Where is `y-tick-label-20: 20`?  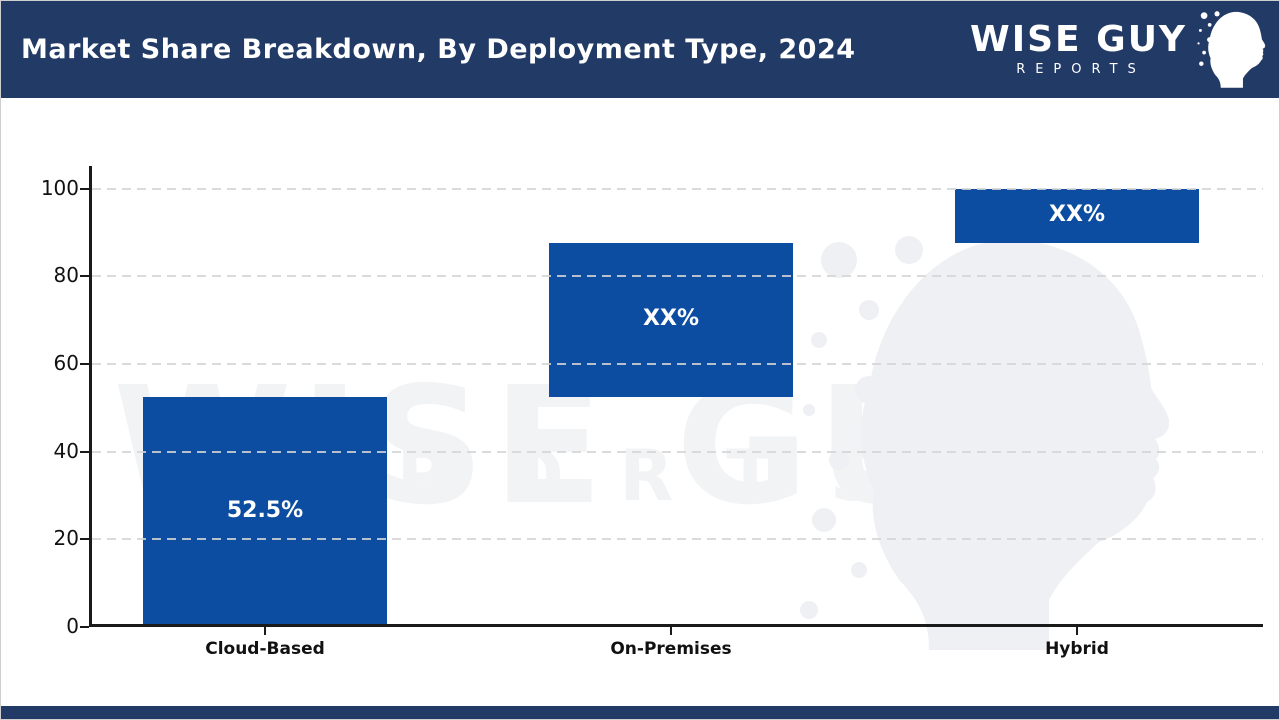
y-tick-label-20: 20 is located at coordinates (66, 538).